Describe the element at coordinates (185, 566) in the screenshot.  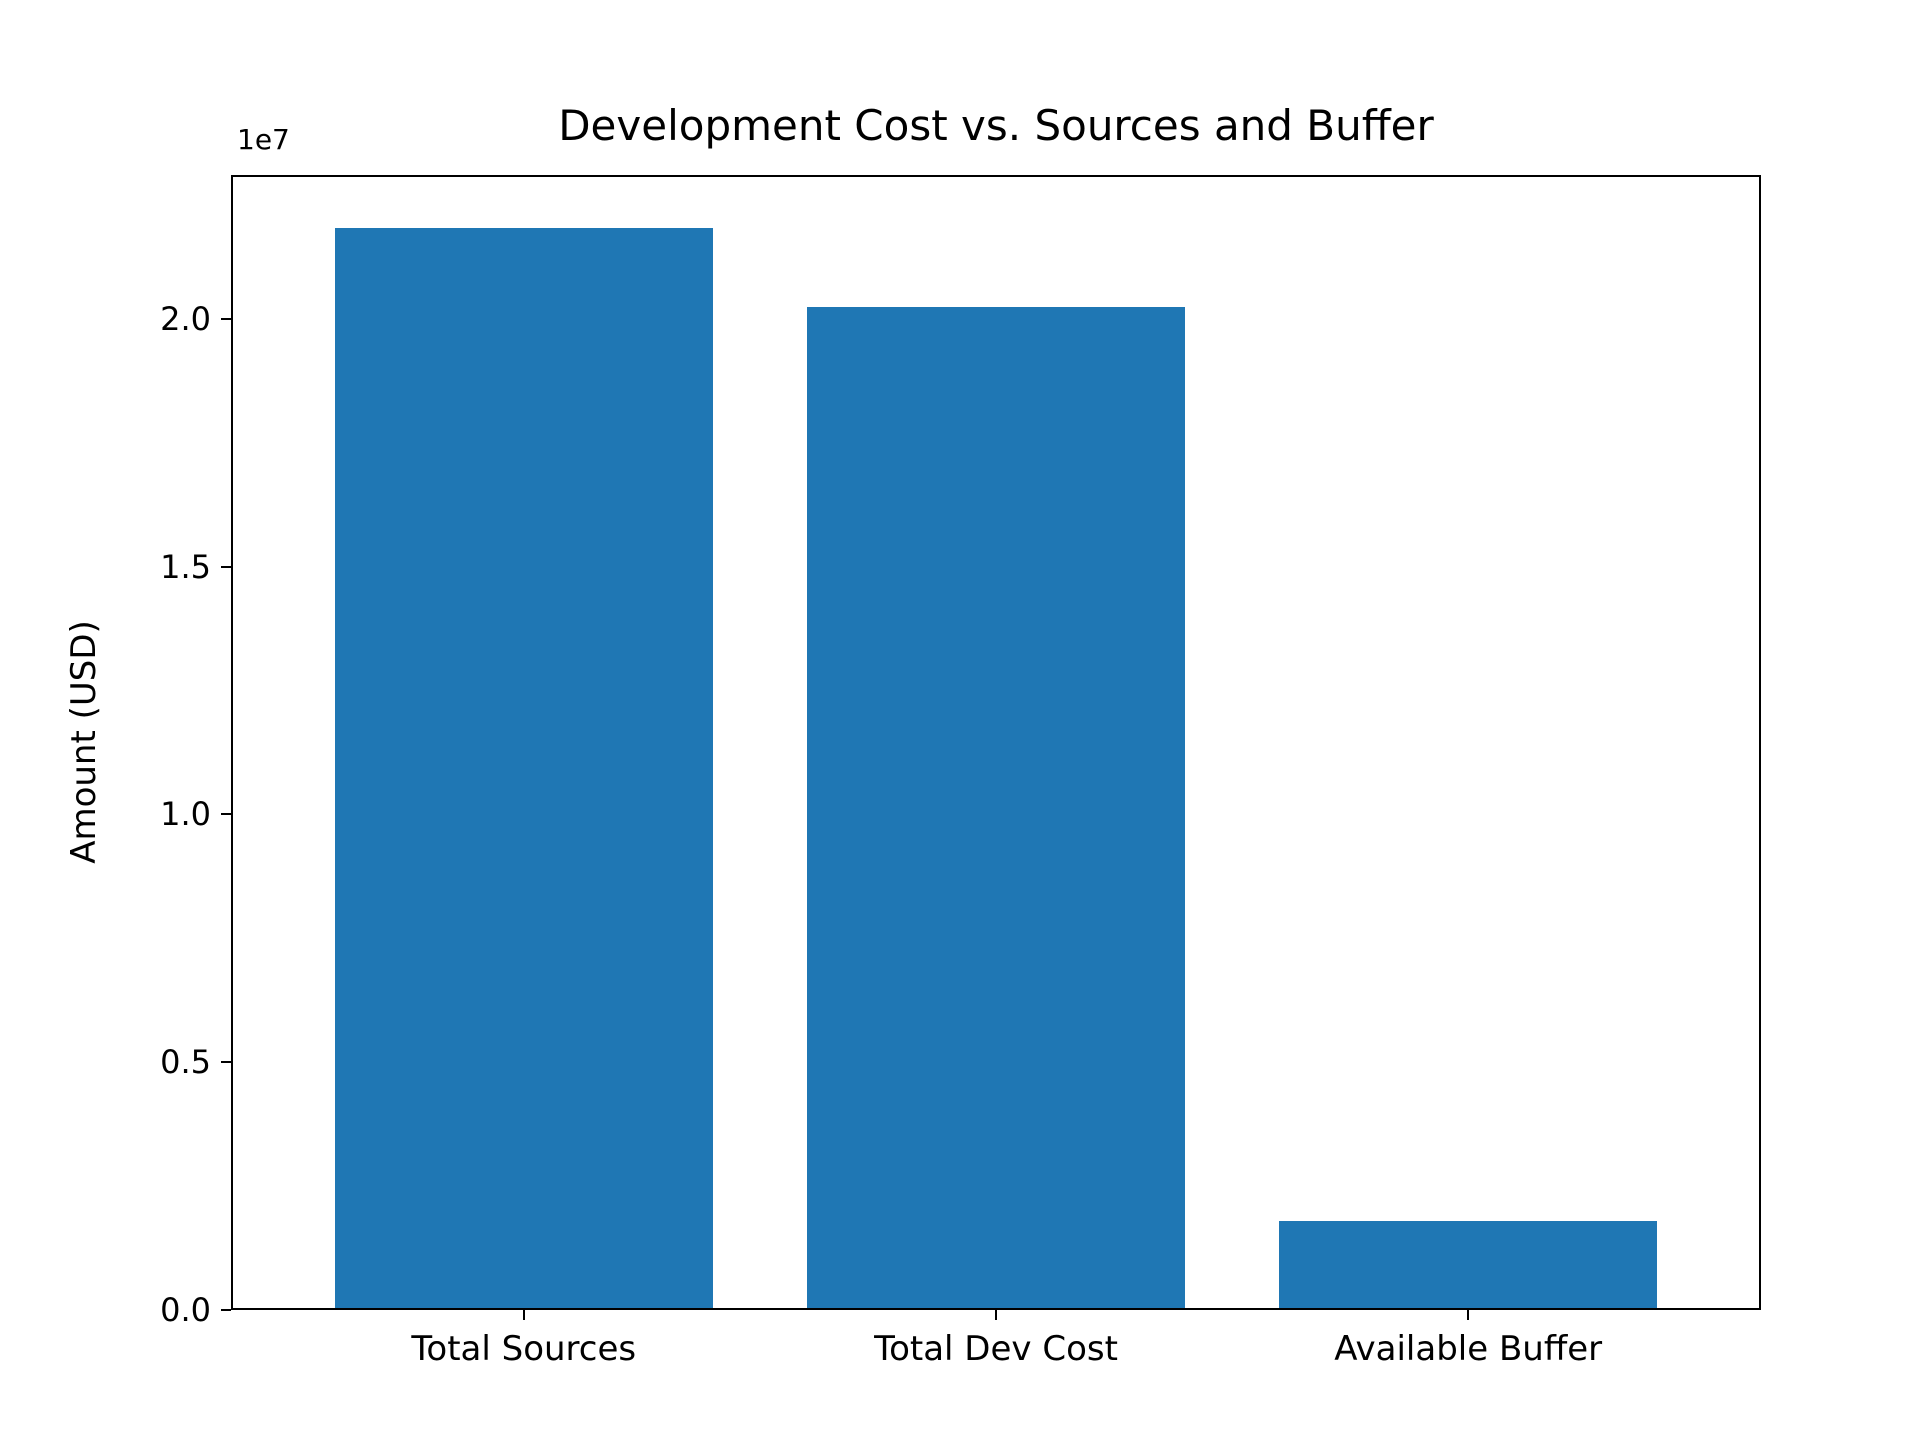
I see `y-tick-label: 1.5` at that location.